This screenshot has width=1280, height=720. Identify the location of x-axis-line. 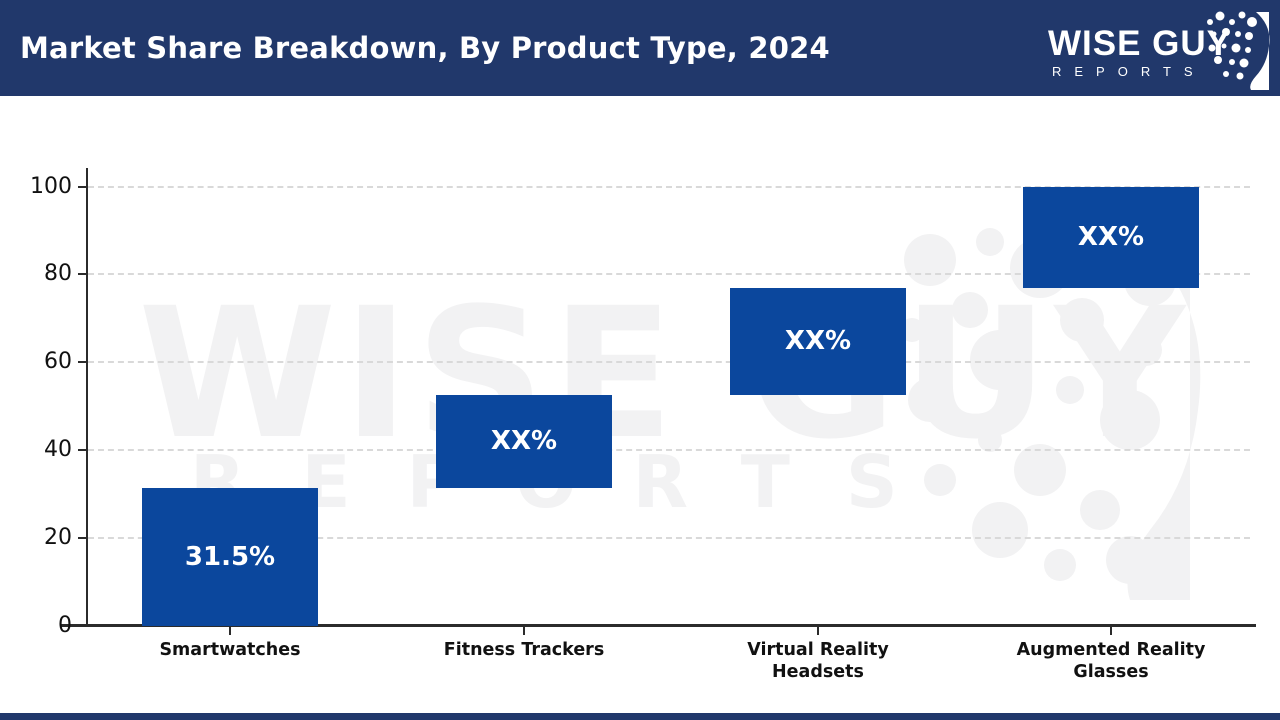
(658, 625).